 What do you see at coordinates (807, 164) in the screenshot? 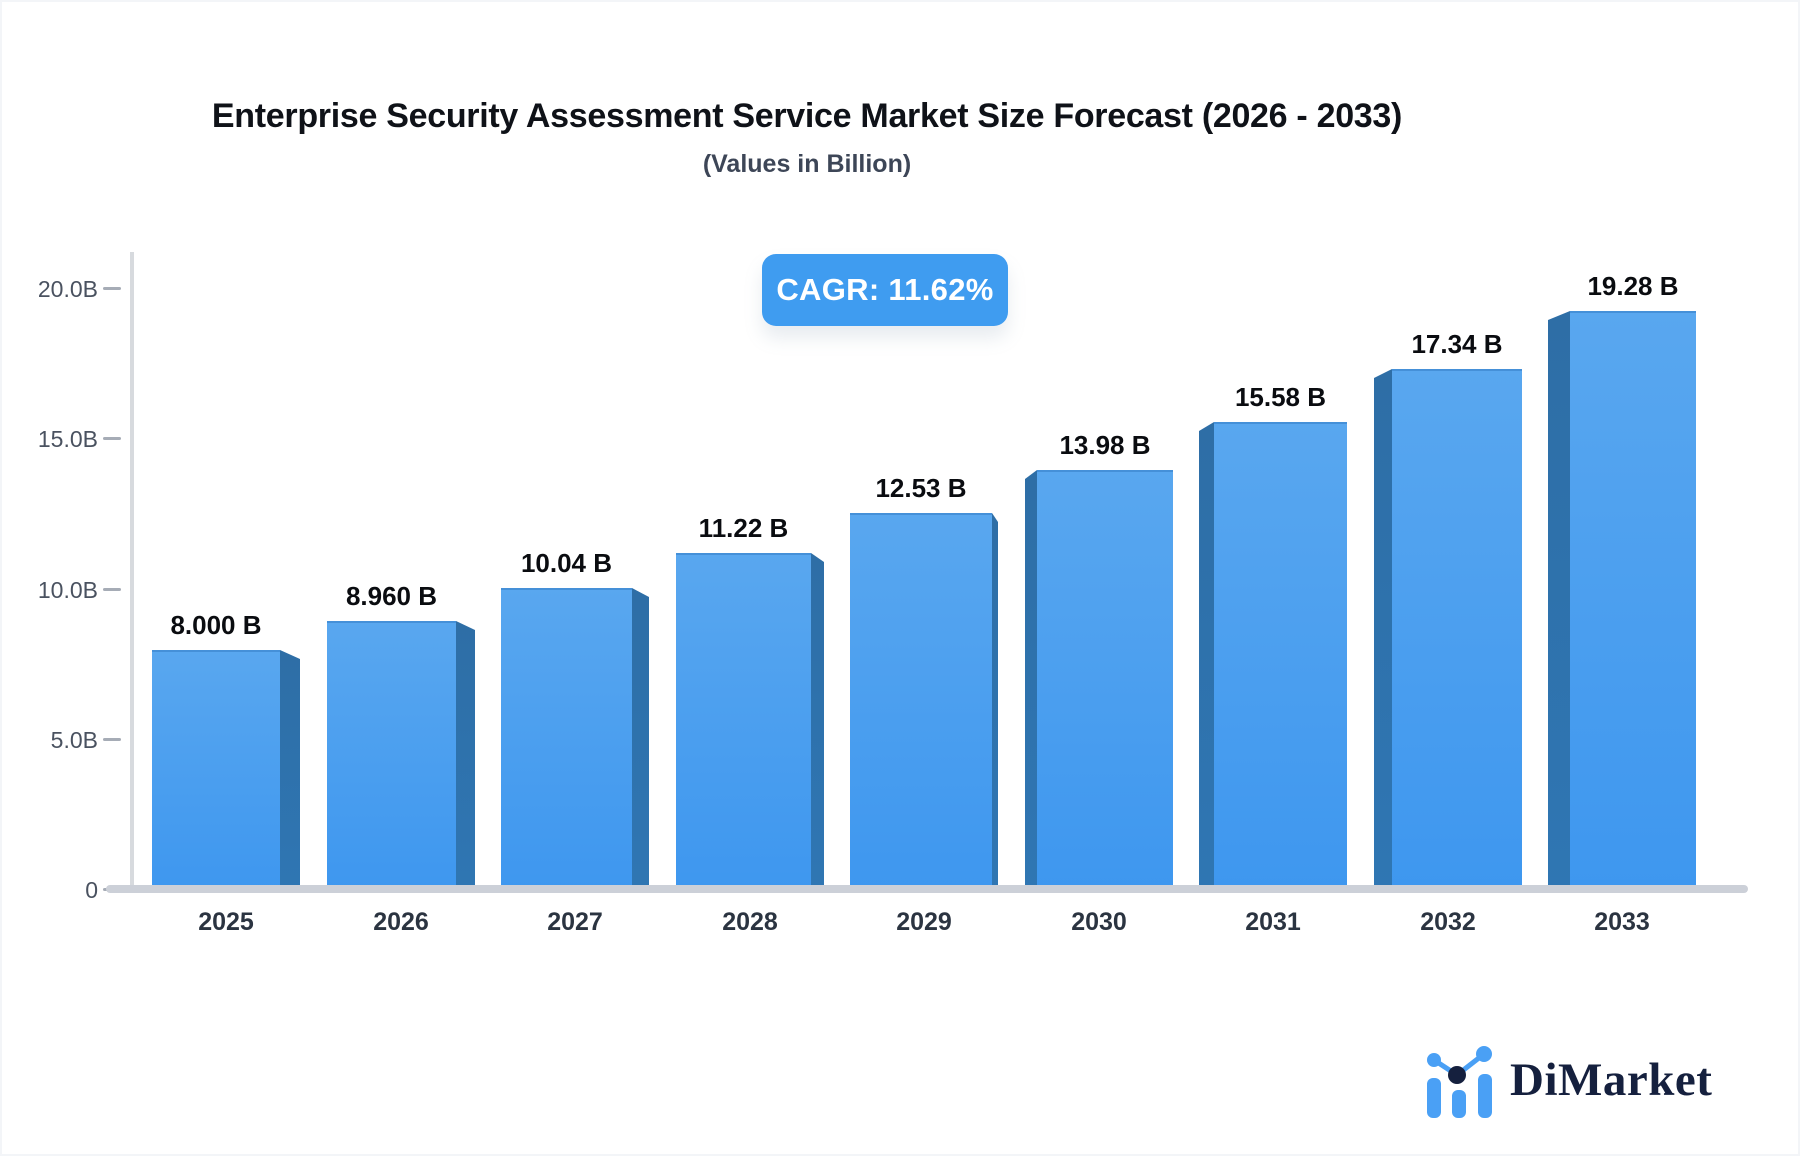
I see `chart-subtitle: (Values in Billion)` at bounding box center [807, 164].